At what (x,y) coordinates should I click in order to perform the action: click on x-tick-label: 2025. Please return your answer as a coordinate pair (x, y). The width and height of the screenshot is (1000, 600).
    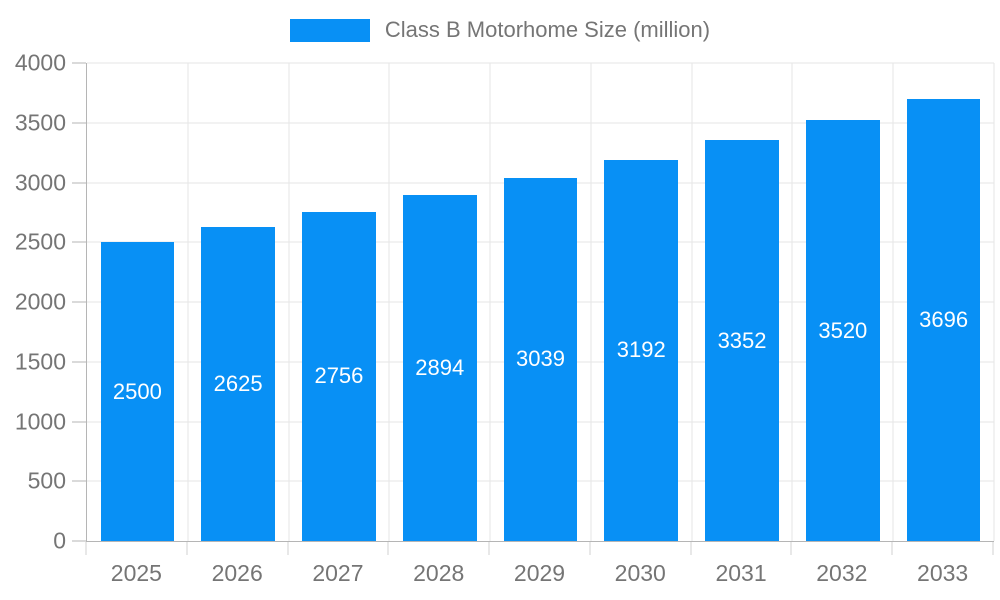
    Looking at the image, I should click on (136, 573).